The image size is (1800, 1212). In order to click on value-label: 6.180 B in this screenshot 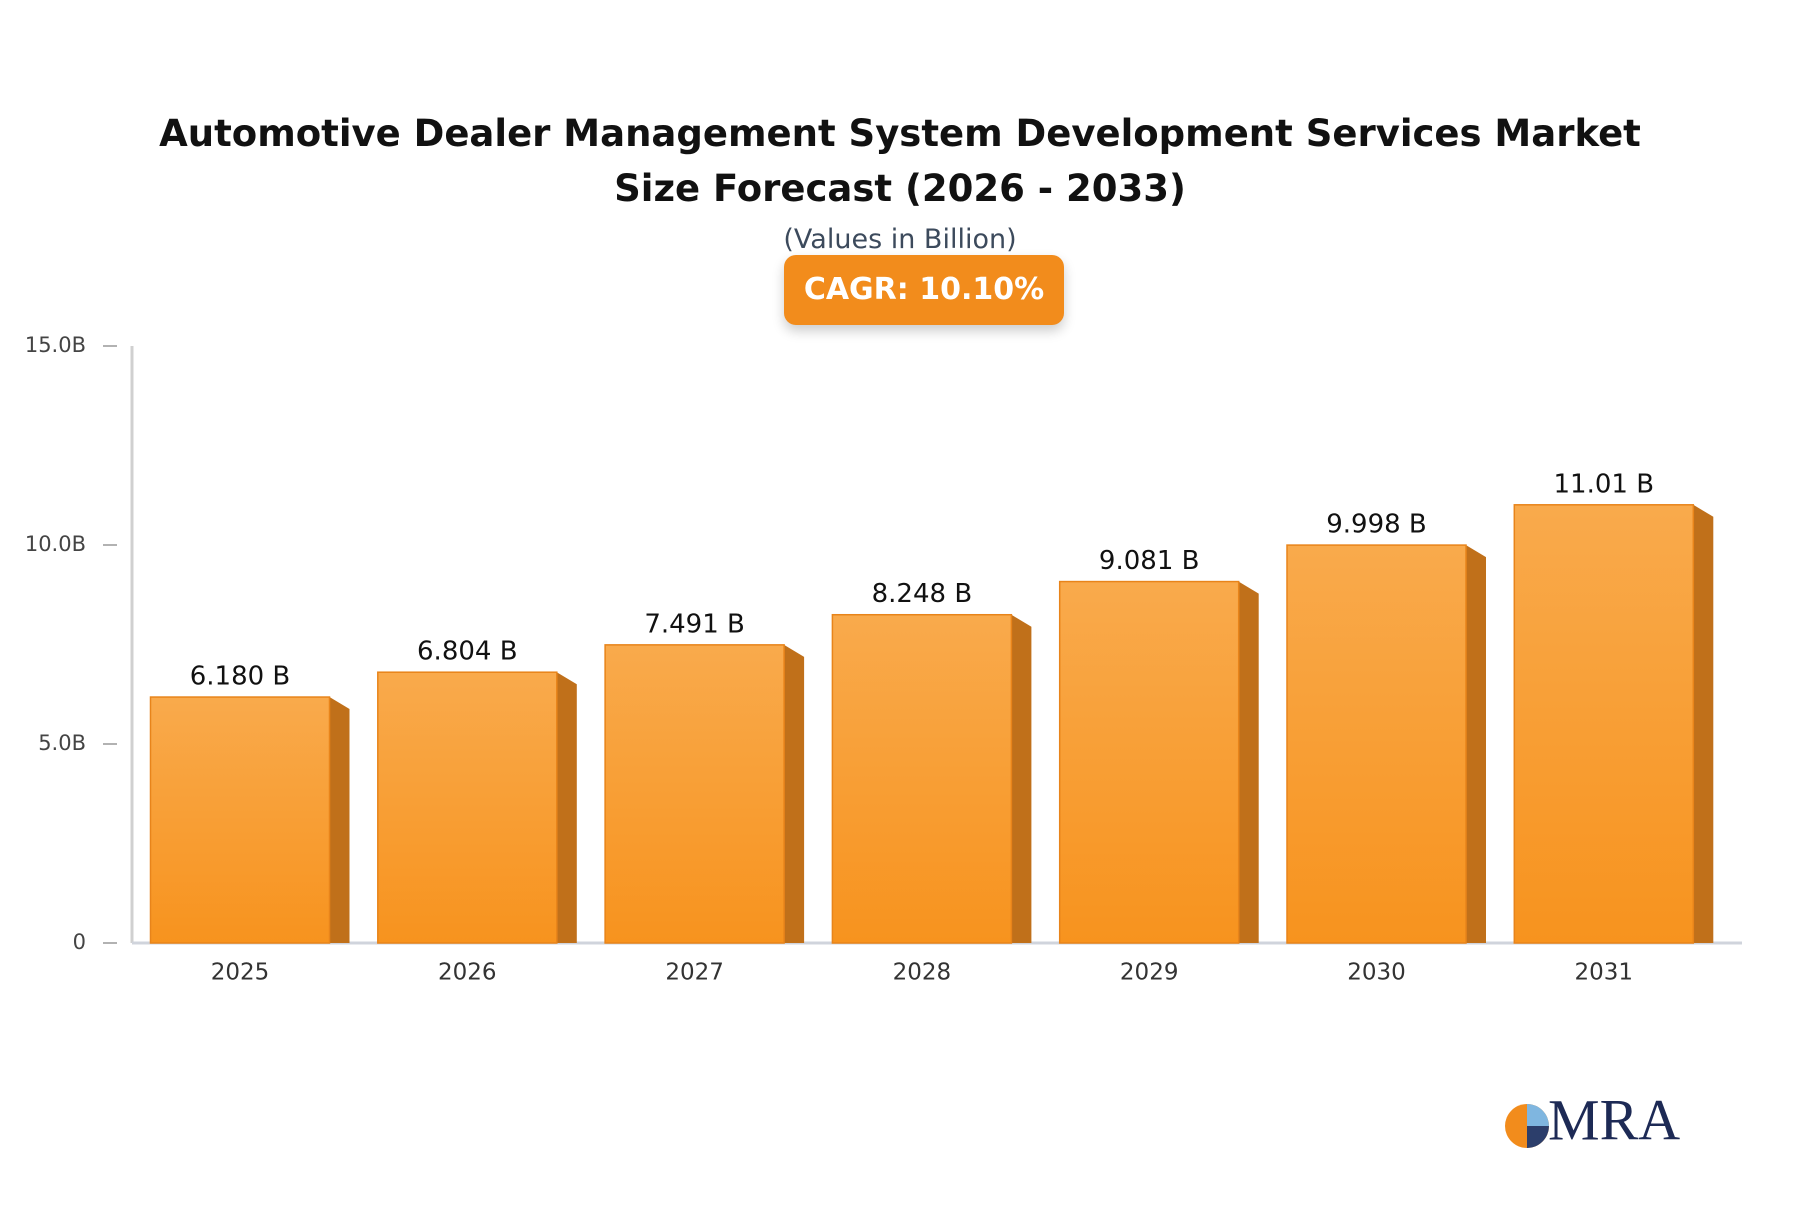, I will do `click(240, 677)`.